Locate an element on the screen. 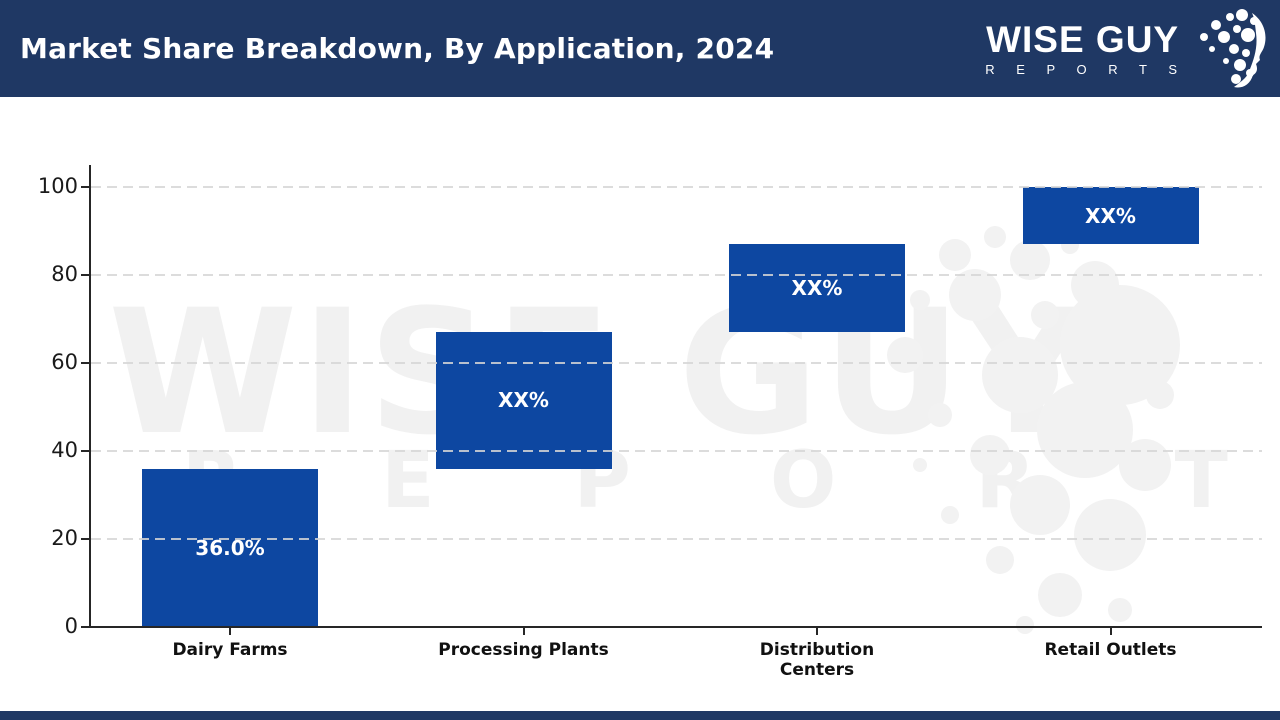 This screenshot has width=1280, height=720. category-label-2: Processing Plants is located at coordinates (523, 650).